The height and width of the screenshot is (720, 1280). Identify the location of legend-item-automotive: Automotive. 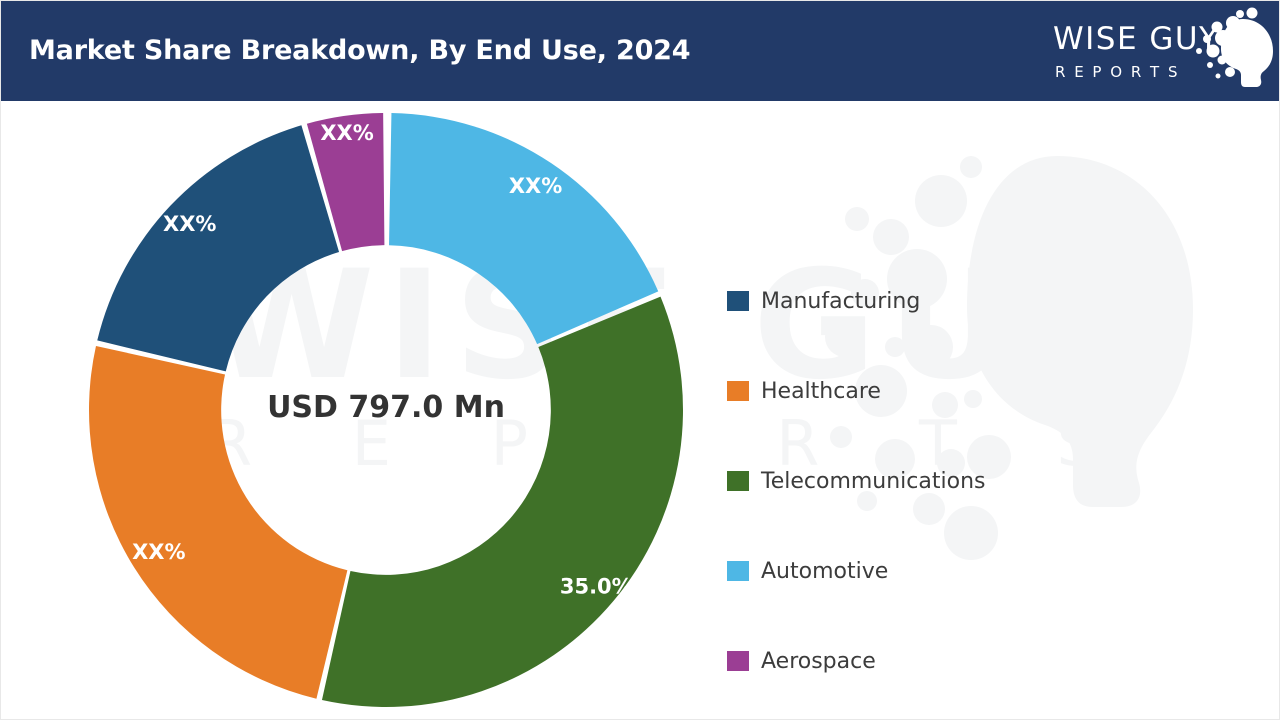
(937, 571).